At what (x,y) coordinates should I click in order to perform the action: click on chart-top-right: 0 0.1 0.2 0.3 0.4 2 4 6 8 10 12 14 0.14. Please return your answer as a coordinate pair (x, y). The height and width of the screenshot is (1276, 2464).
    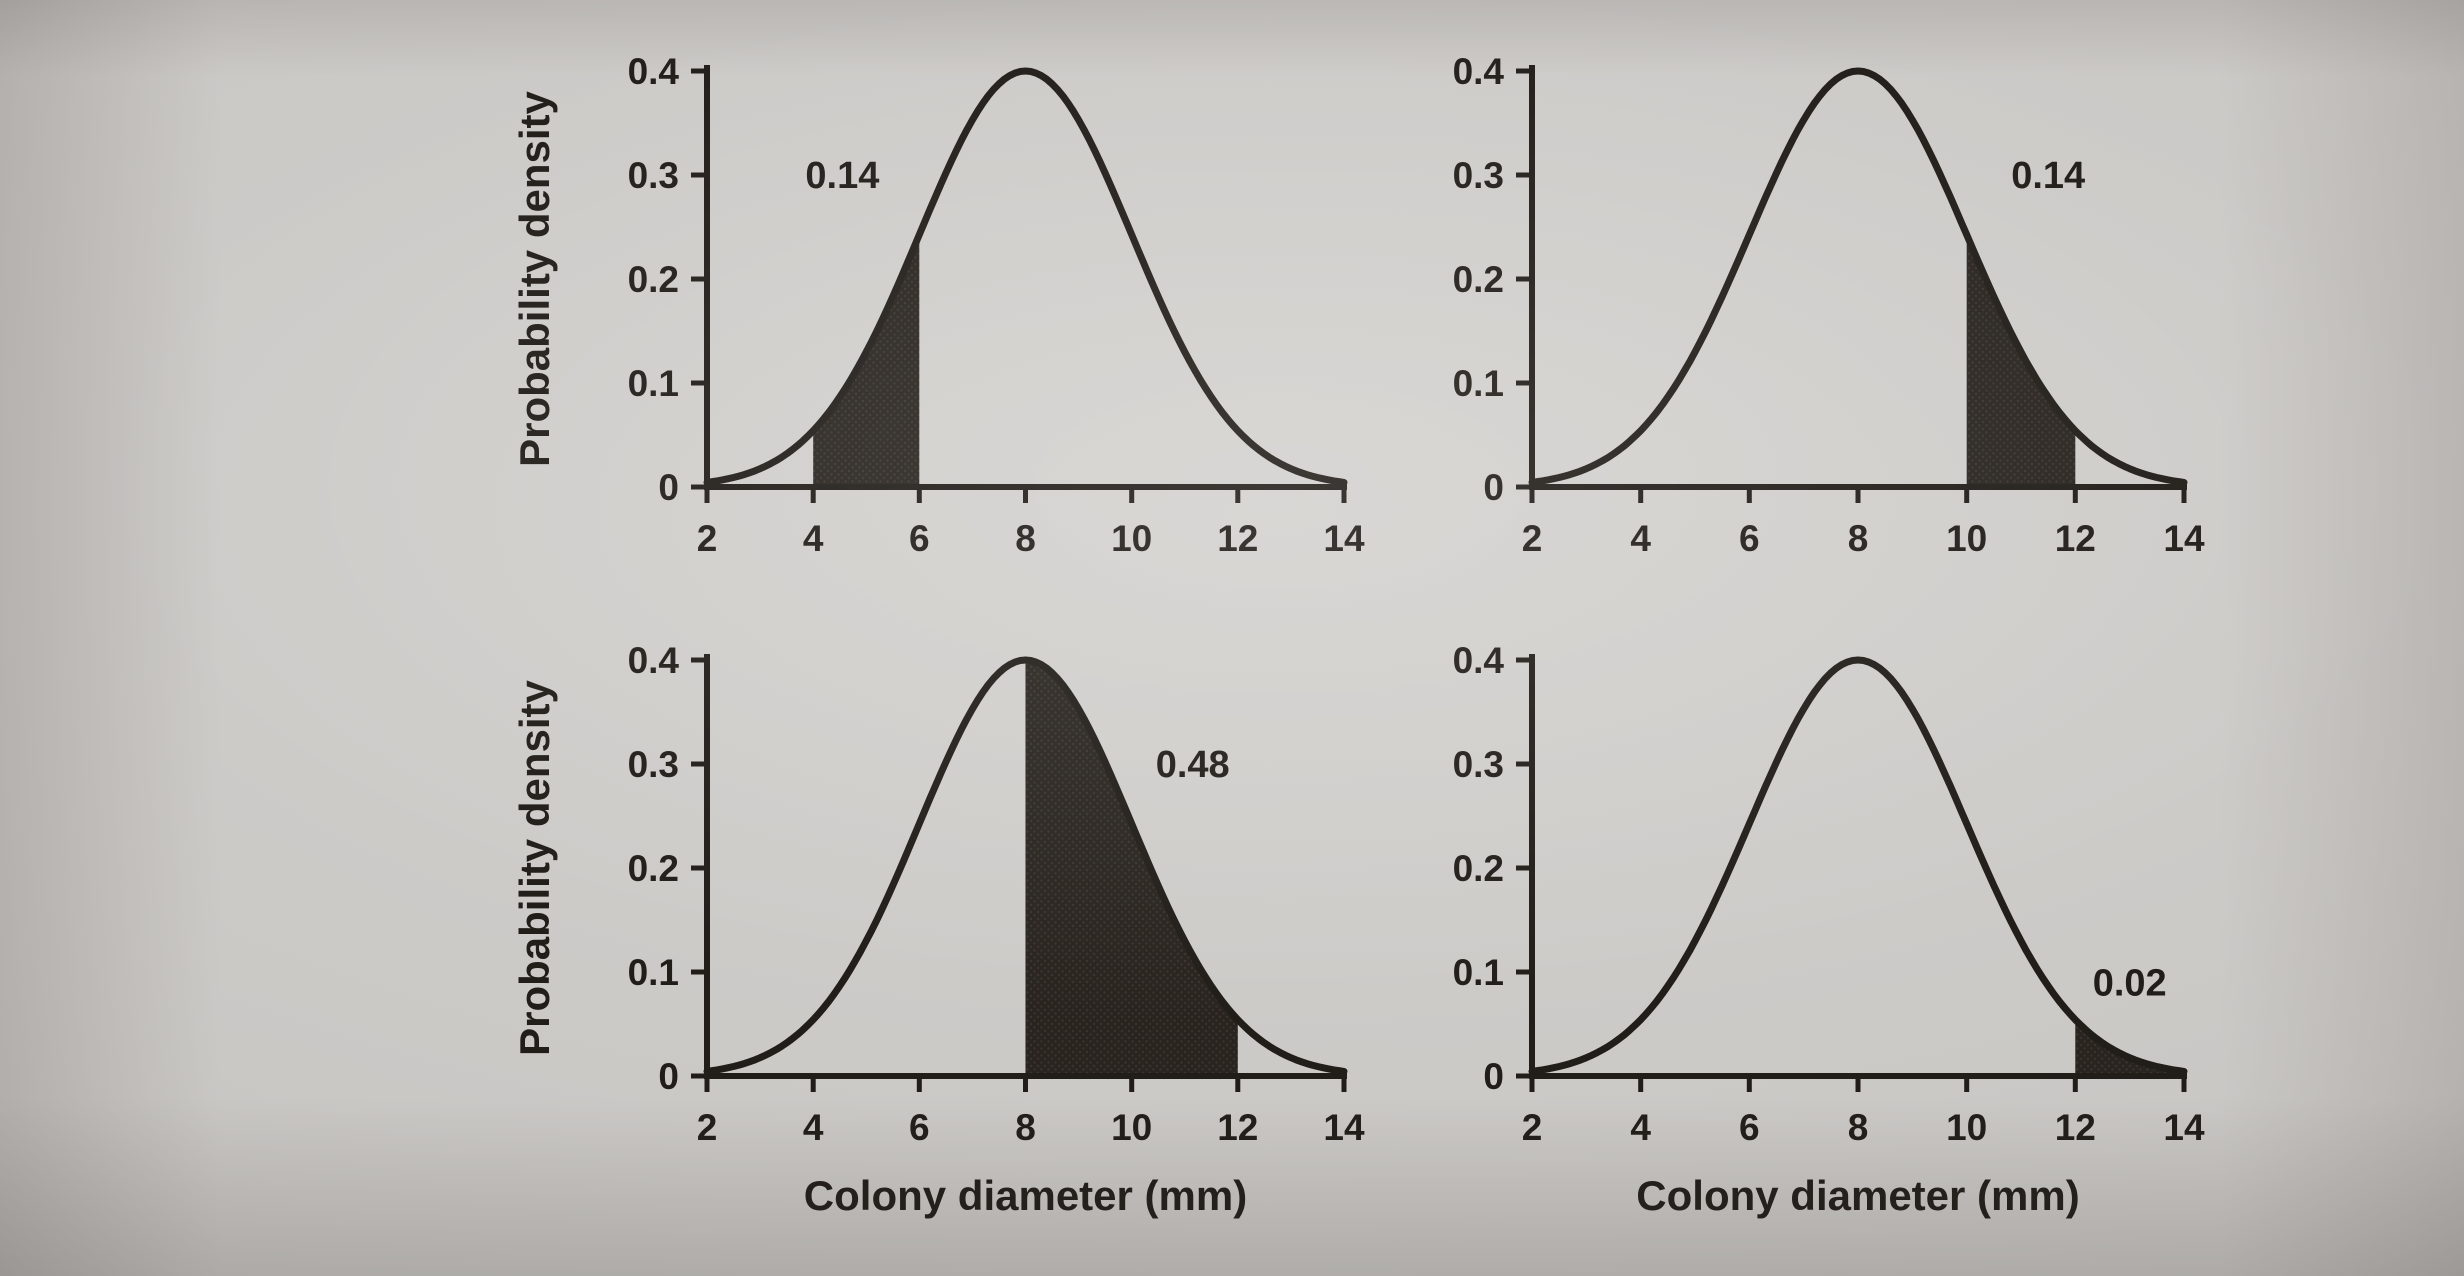
    Looking at the image, I should click on (1829, 305).